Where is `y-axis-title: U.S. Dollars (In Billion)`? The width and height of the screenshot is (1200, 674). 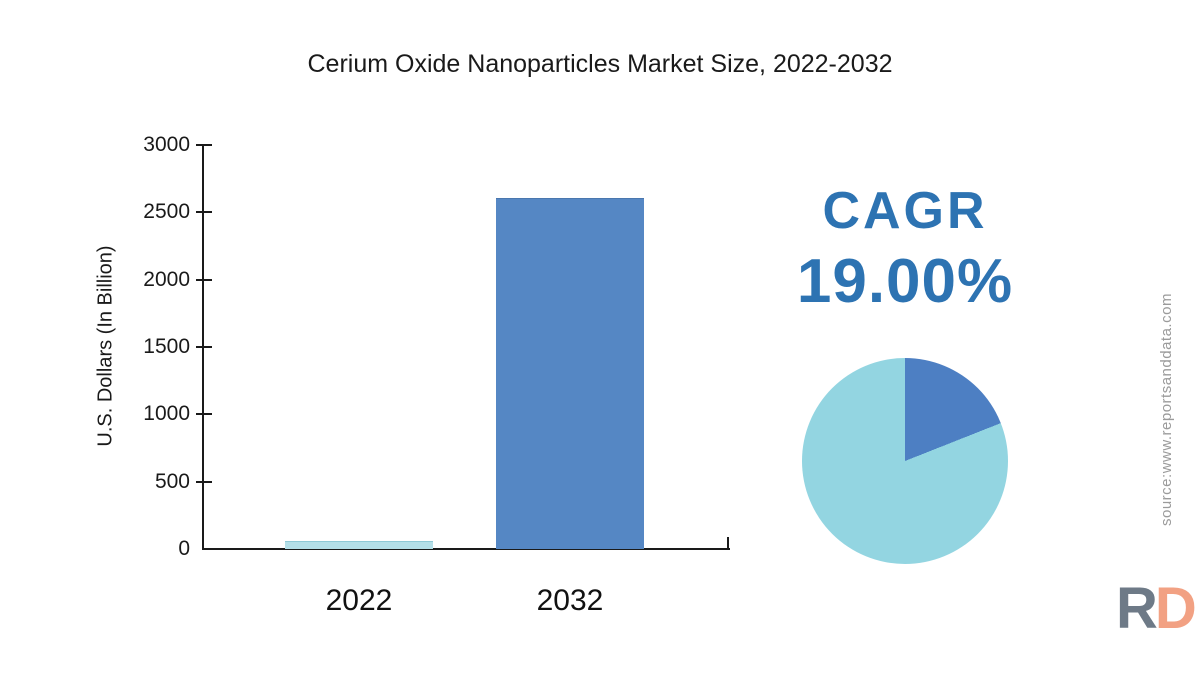
y-axis-title: U.S. Dollars (In Billion) is located at coordinates (105, 346).